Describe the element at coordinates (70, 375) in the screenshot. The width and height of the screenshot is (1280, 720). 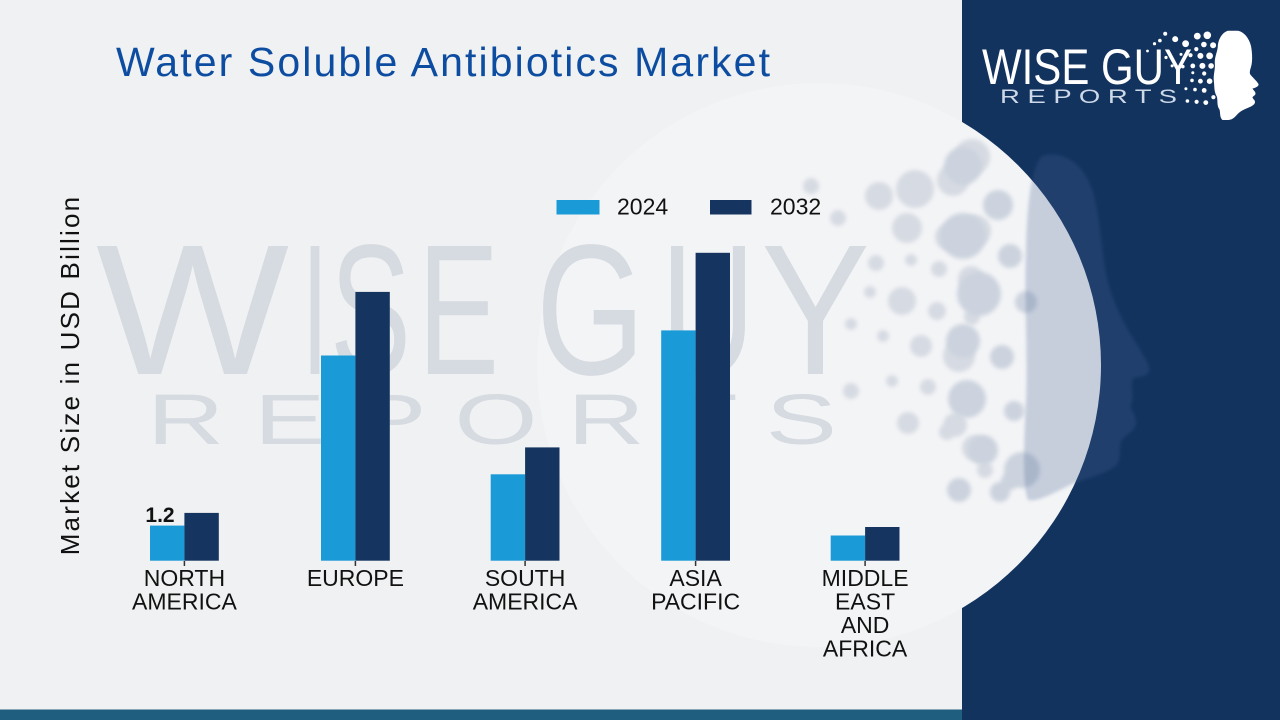
I see `svg-text: Market Size in USD Billion` at that location.